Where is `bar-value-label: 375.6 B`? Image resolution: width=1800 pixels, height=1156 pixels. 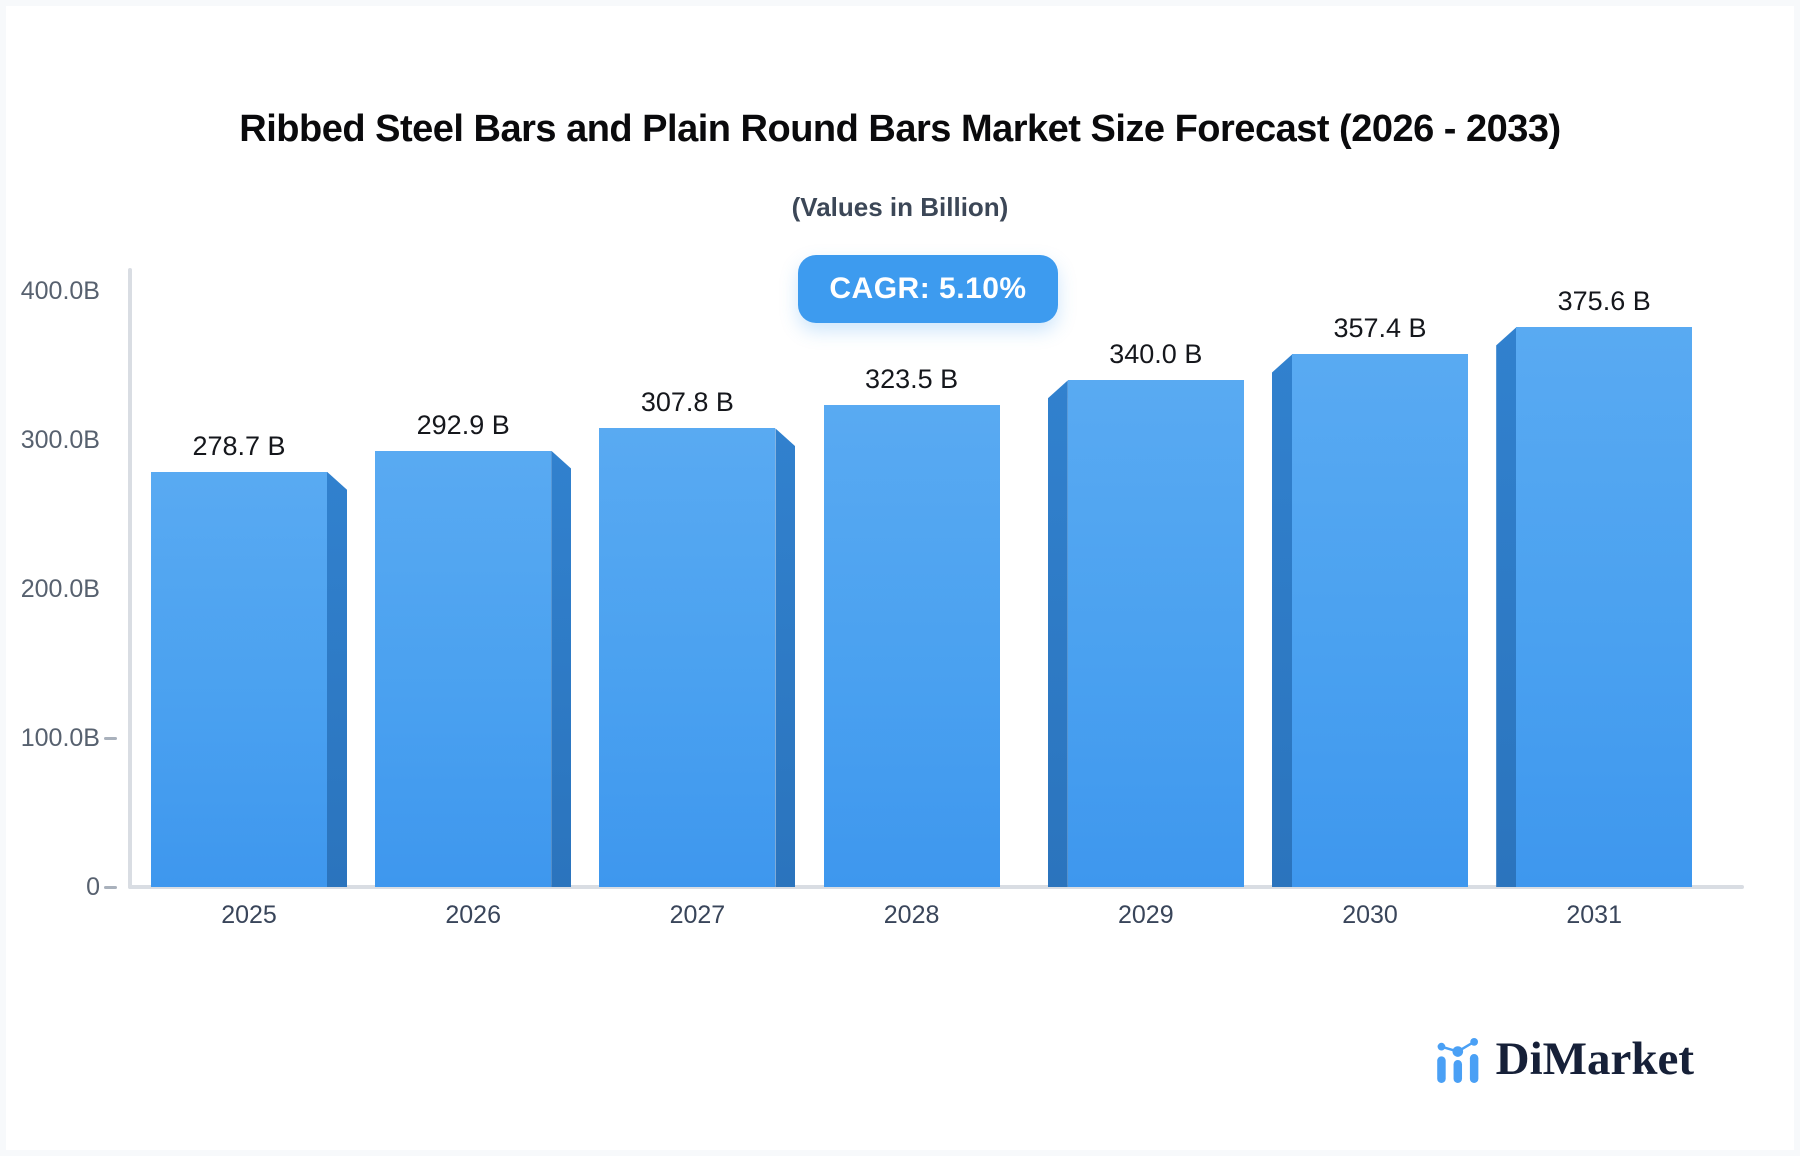
bar-value-label: 375.6 B is located at coordinates (1604, 301).